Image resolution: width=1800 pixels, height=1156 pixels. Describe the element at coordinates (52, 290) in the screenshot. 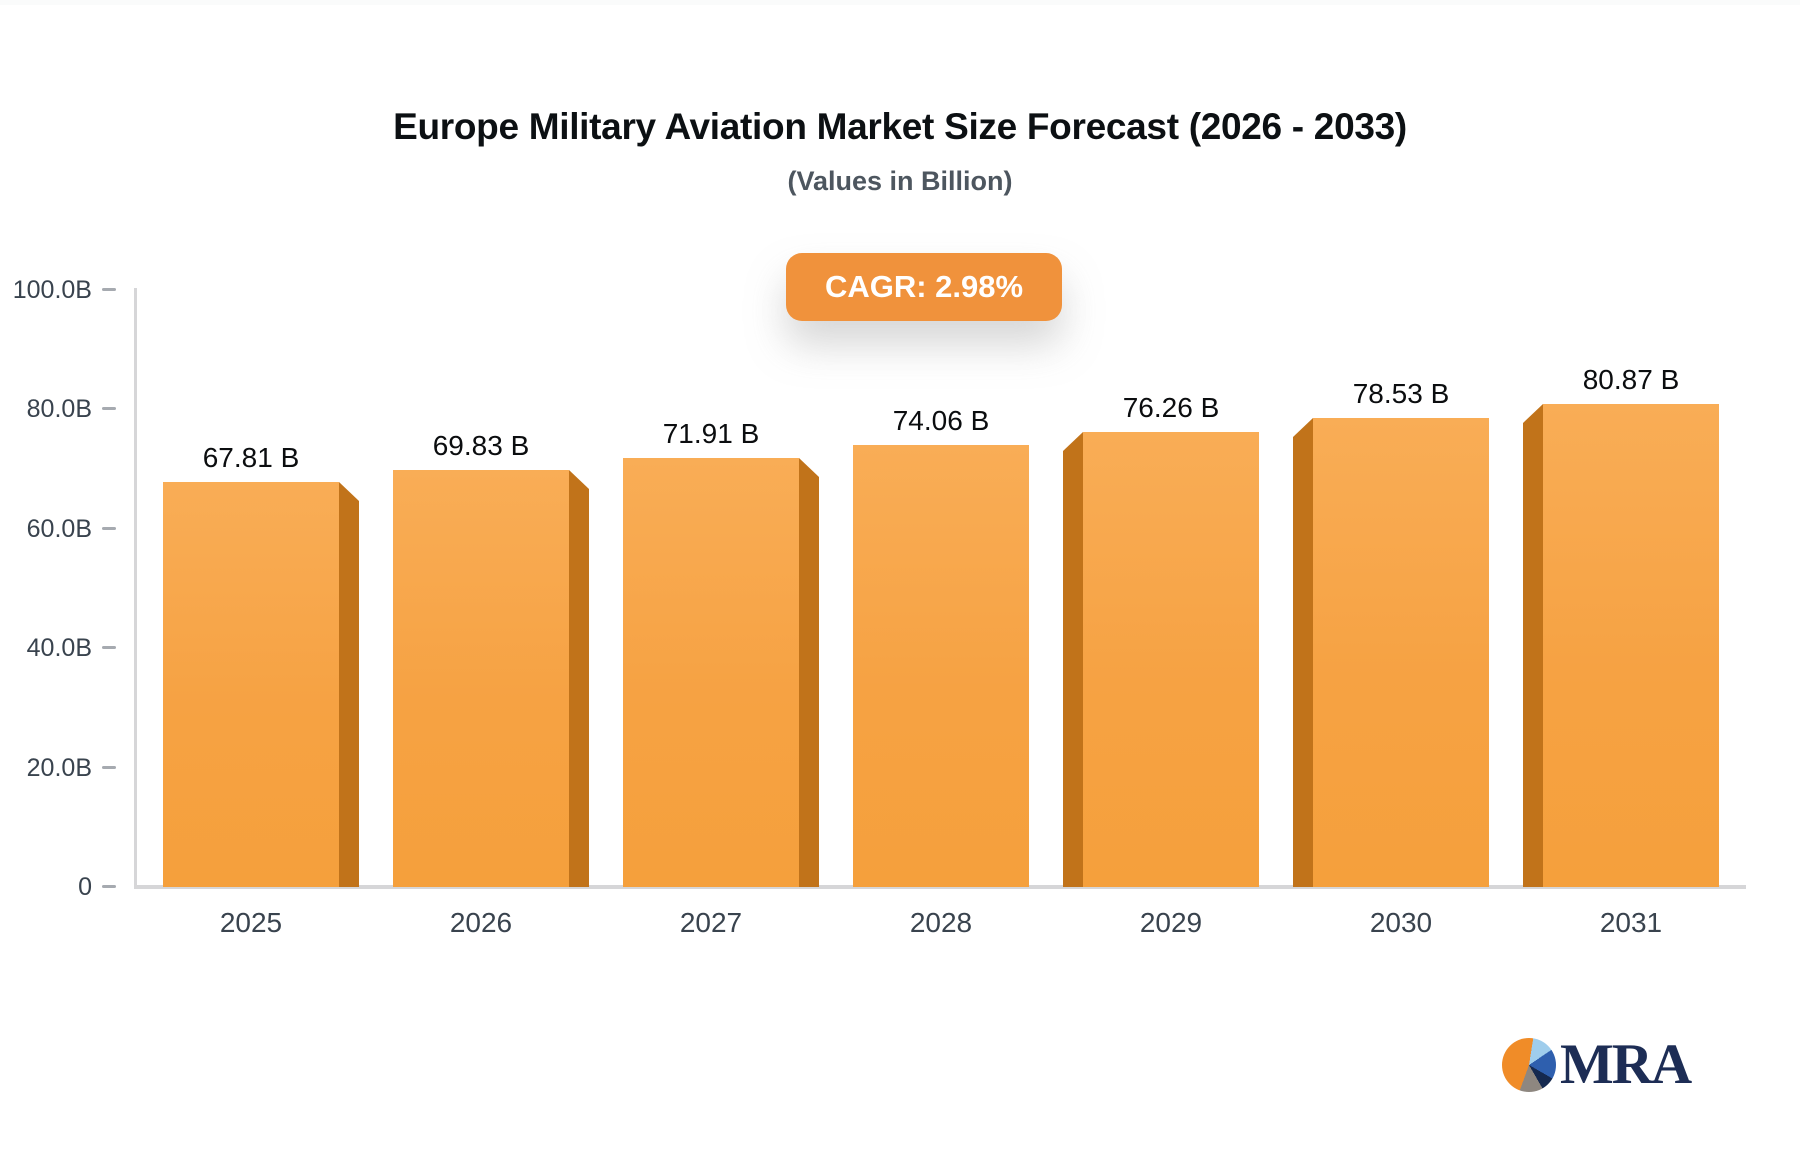

I see `y-tick-label: 100.0B` at that location.